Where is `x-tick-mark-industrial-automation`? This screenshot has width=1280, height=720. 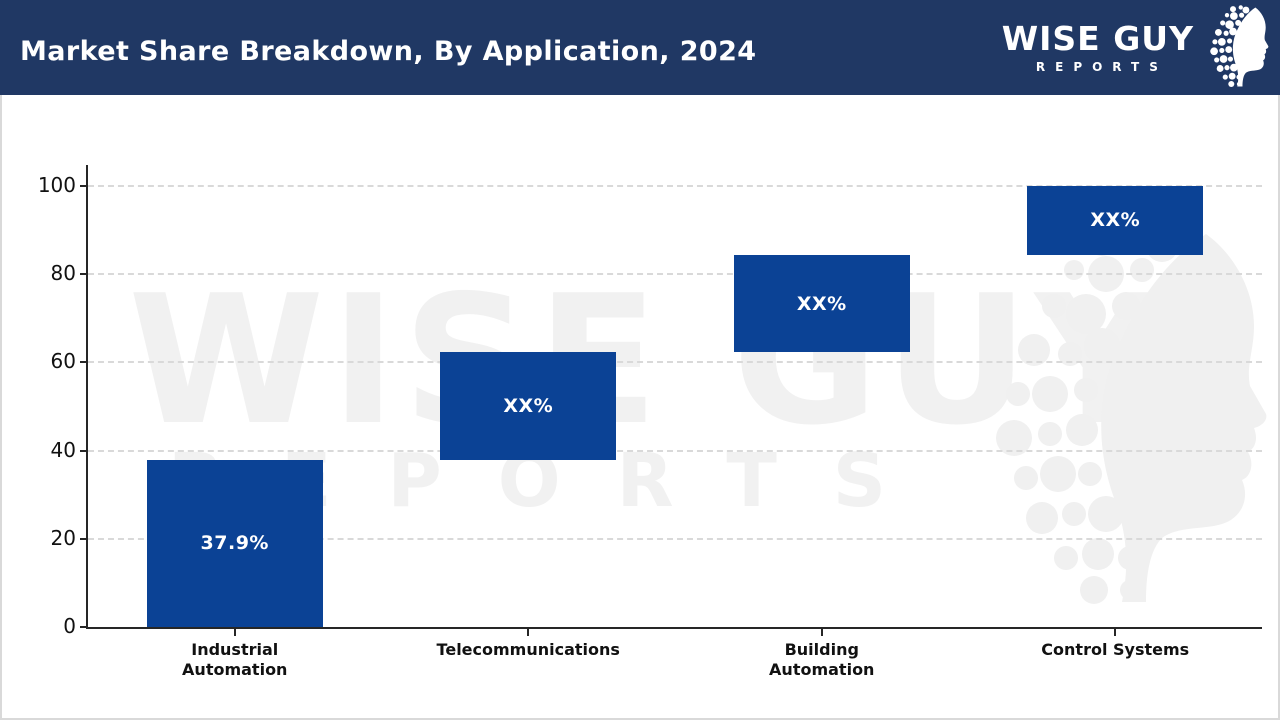
x-tick-mark-industrial-automation is located at coordinates (234, 632).